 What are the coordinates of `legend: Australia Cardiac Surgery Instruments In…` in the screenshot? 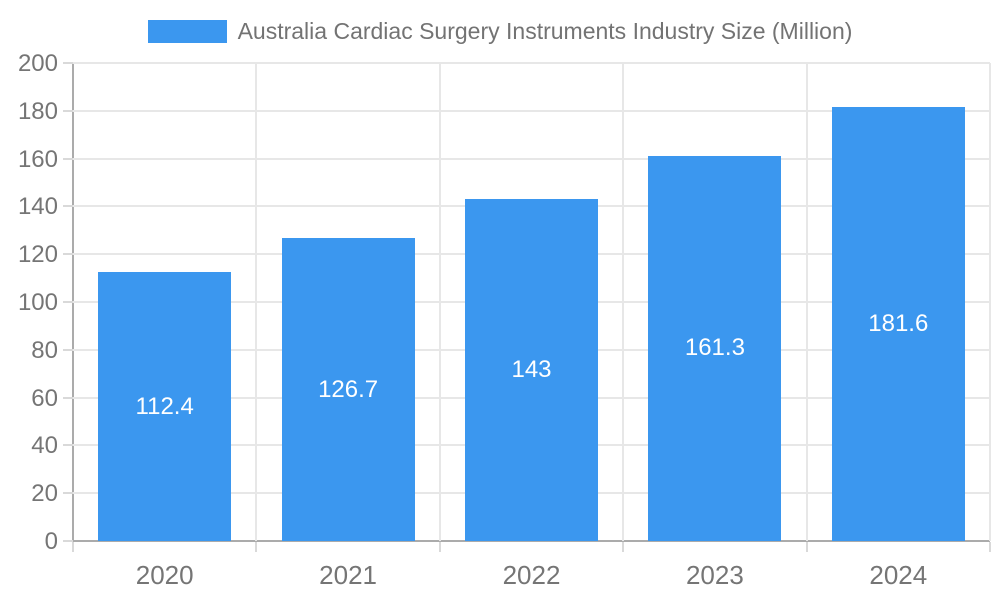 It's located at (500, 31).